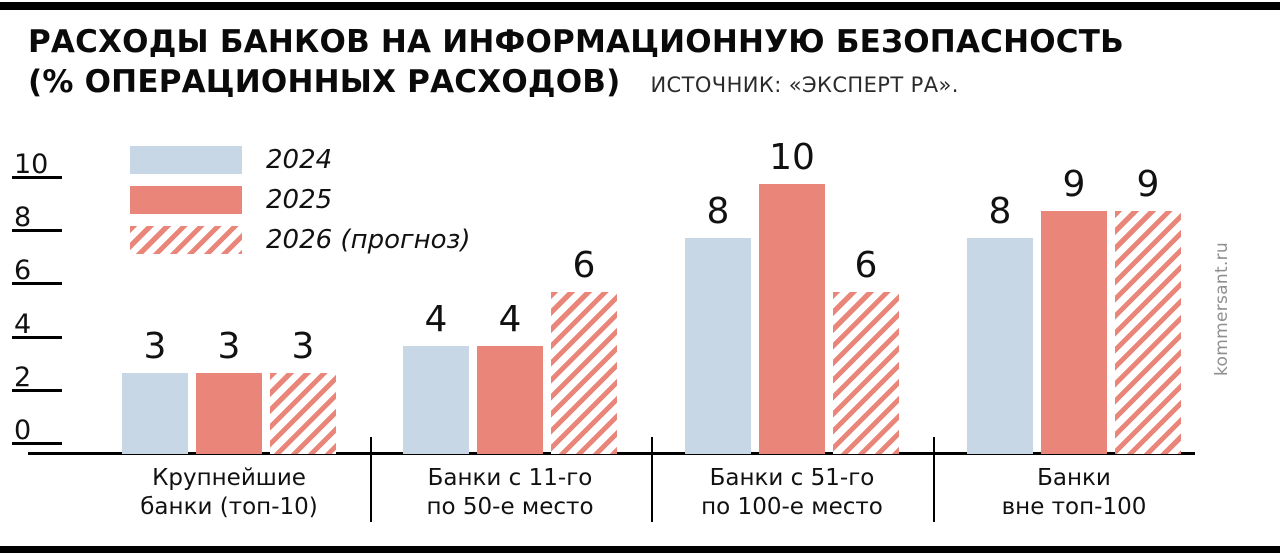 The image size is (1280, 555). What do you see at coordinates (37, 164) in the screenshot?
I see `y-axis-tick: 10` at bounding box center [37, 164].